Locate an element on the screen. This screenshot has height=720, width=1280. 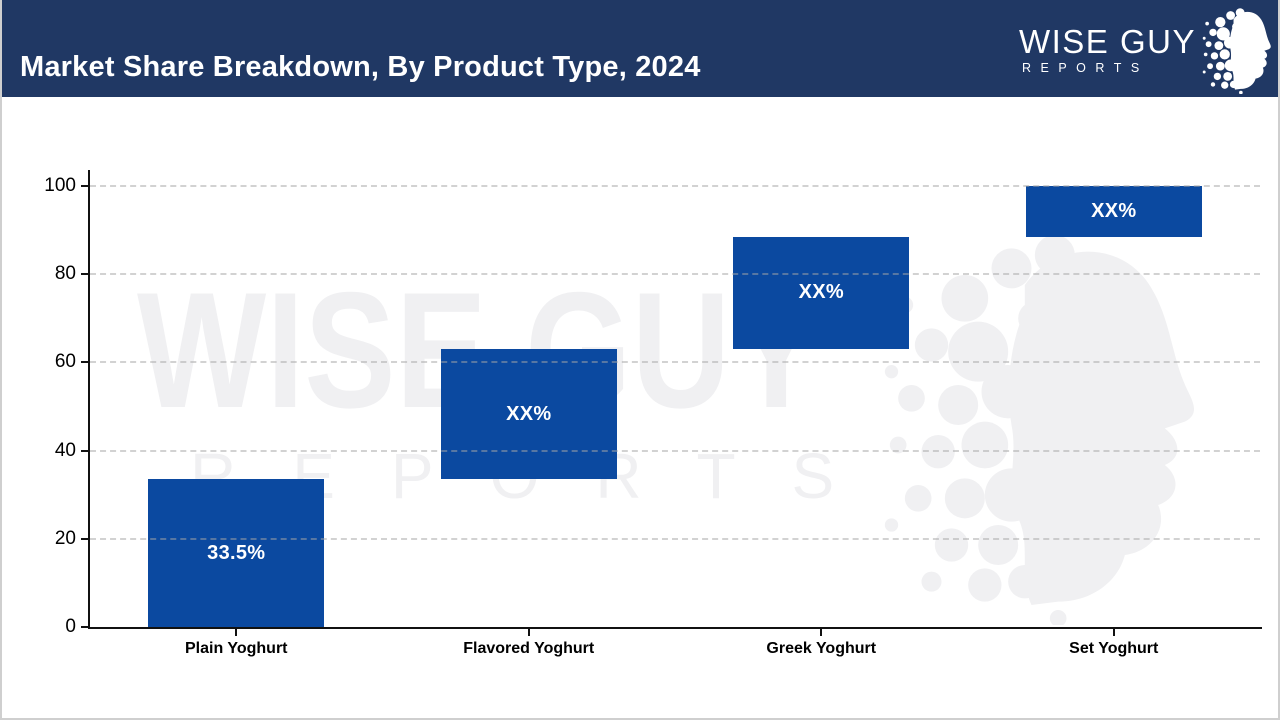
bar-greek-yoghurt: XX% is located at coordinates (821, 293).